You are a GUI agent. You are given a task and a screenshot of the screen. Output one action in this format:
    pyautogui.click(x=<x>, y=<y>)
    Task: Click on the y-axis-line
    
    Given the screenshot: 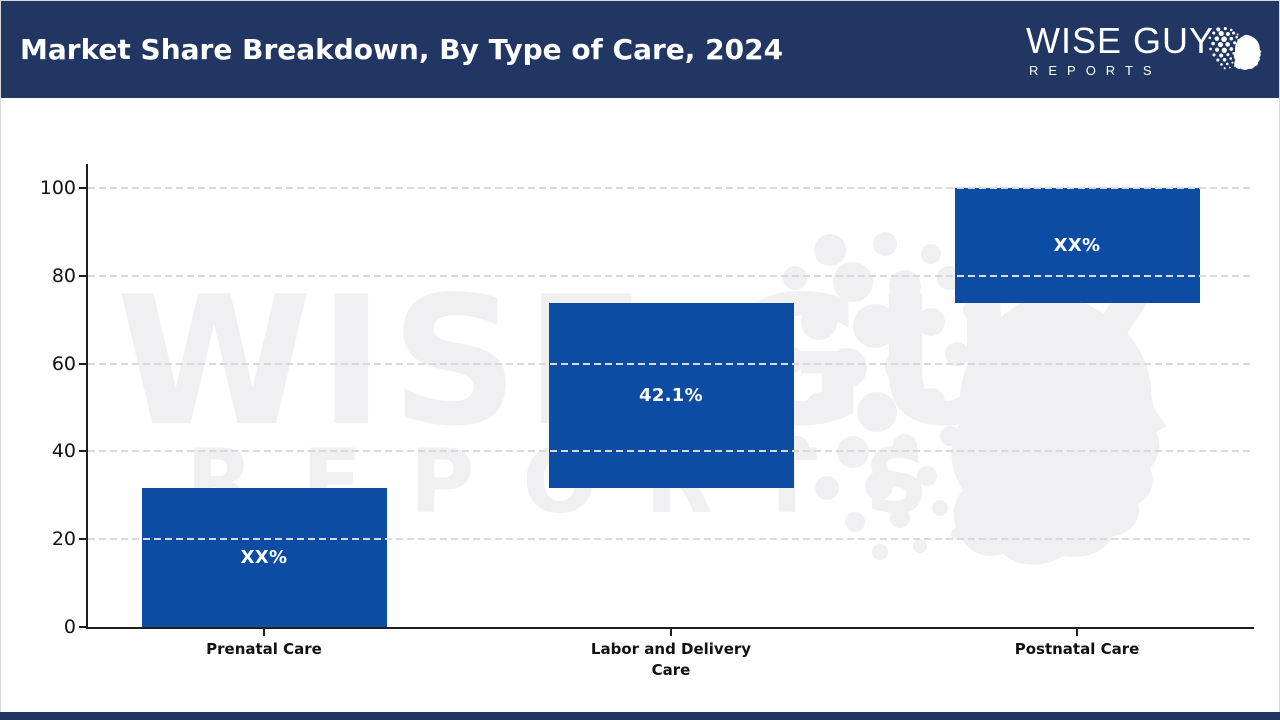 What is the action you would take?
    pyautogui.click(x=87, y=396)
    